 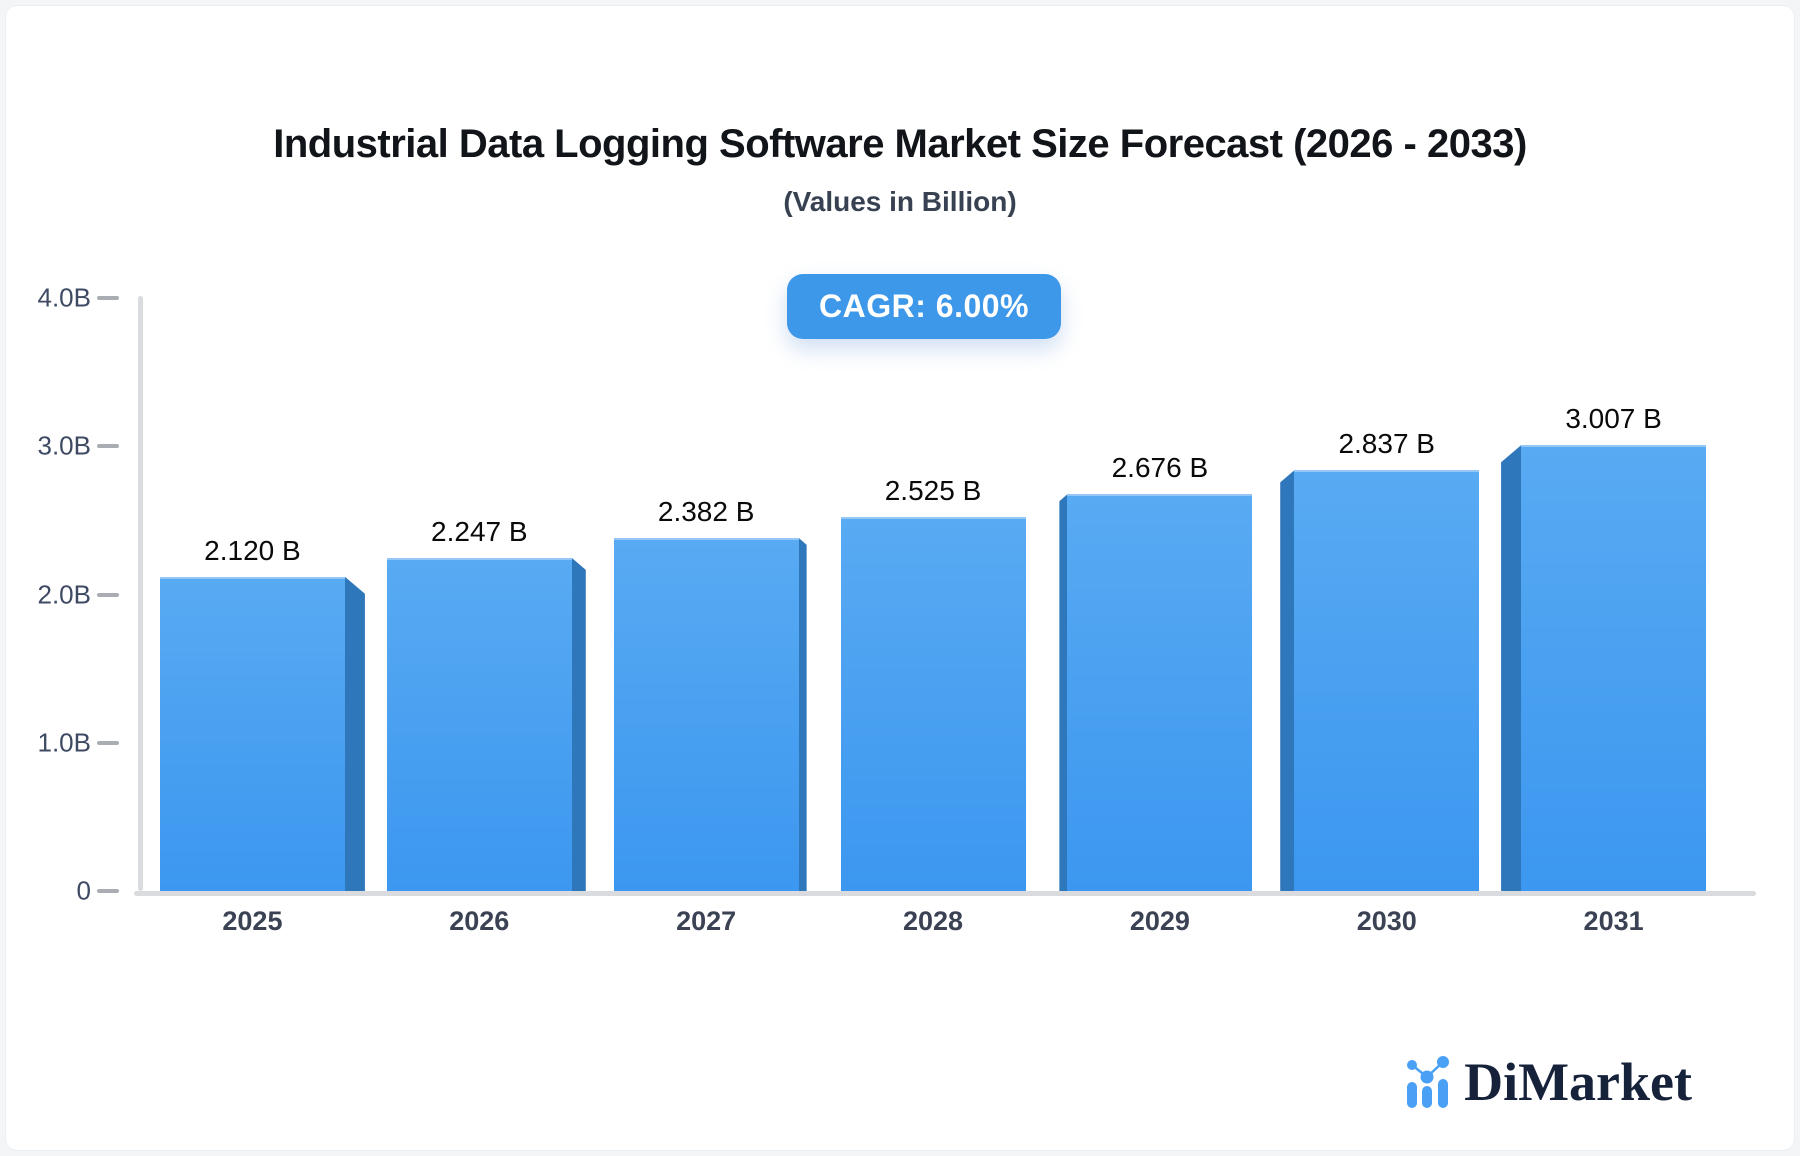 What do you see at coordinates (1613, 921) in the screenshot?
I see `x-axis-label-2031: 2031` at bounding box center [1613, 921].